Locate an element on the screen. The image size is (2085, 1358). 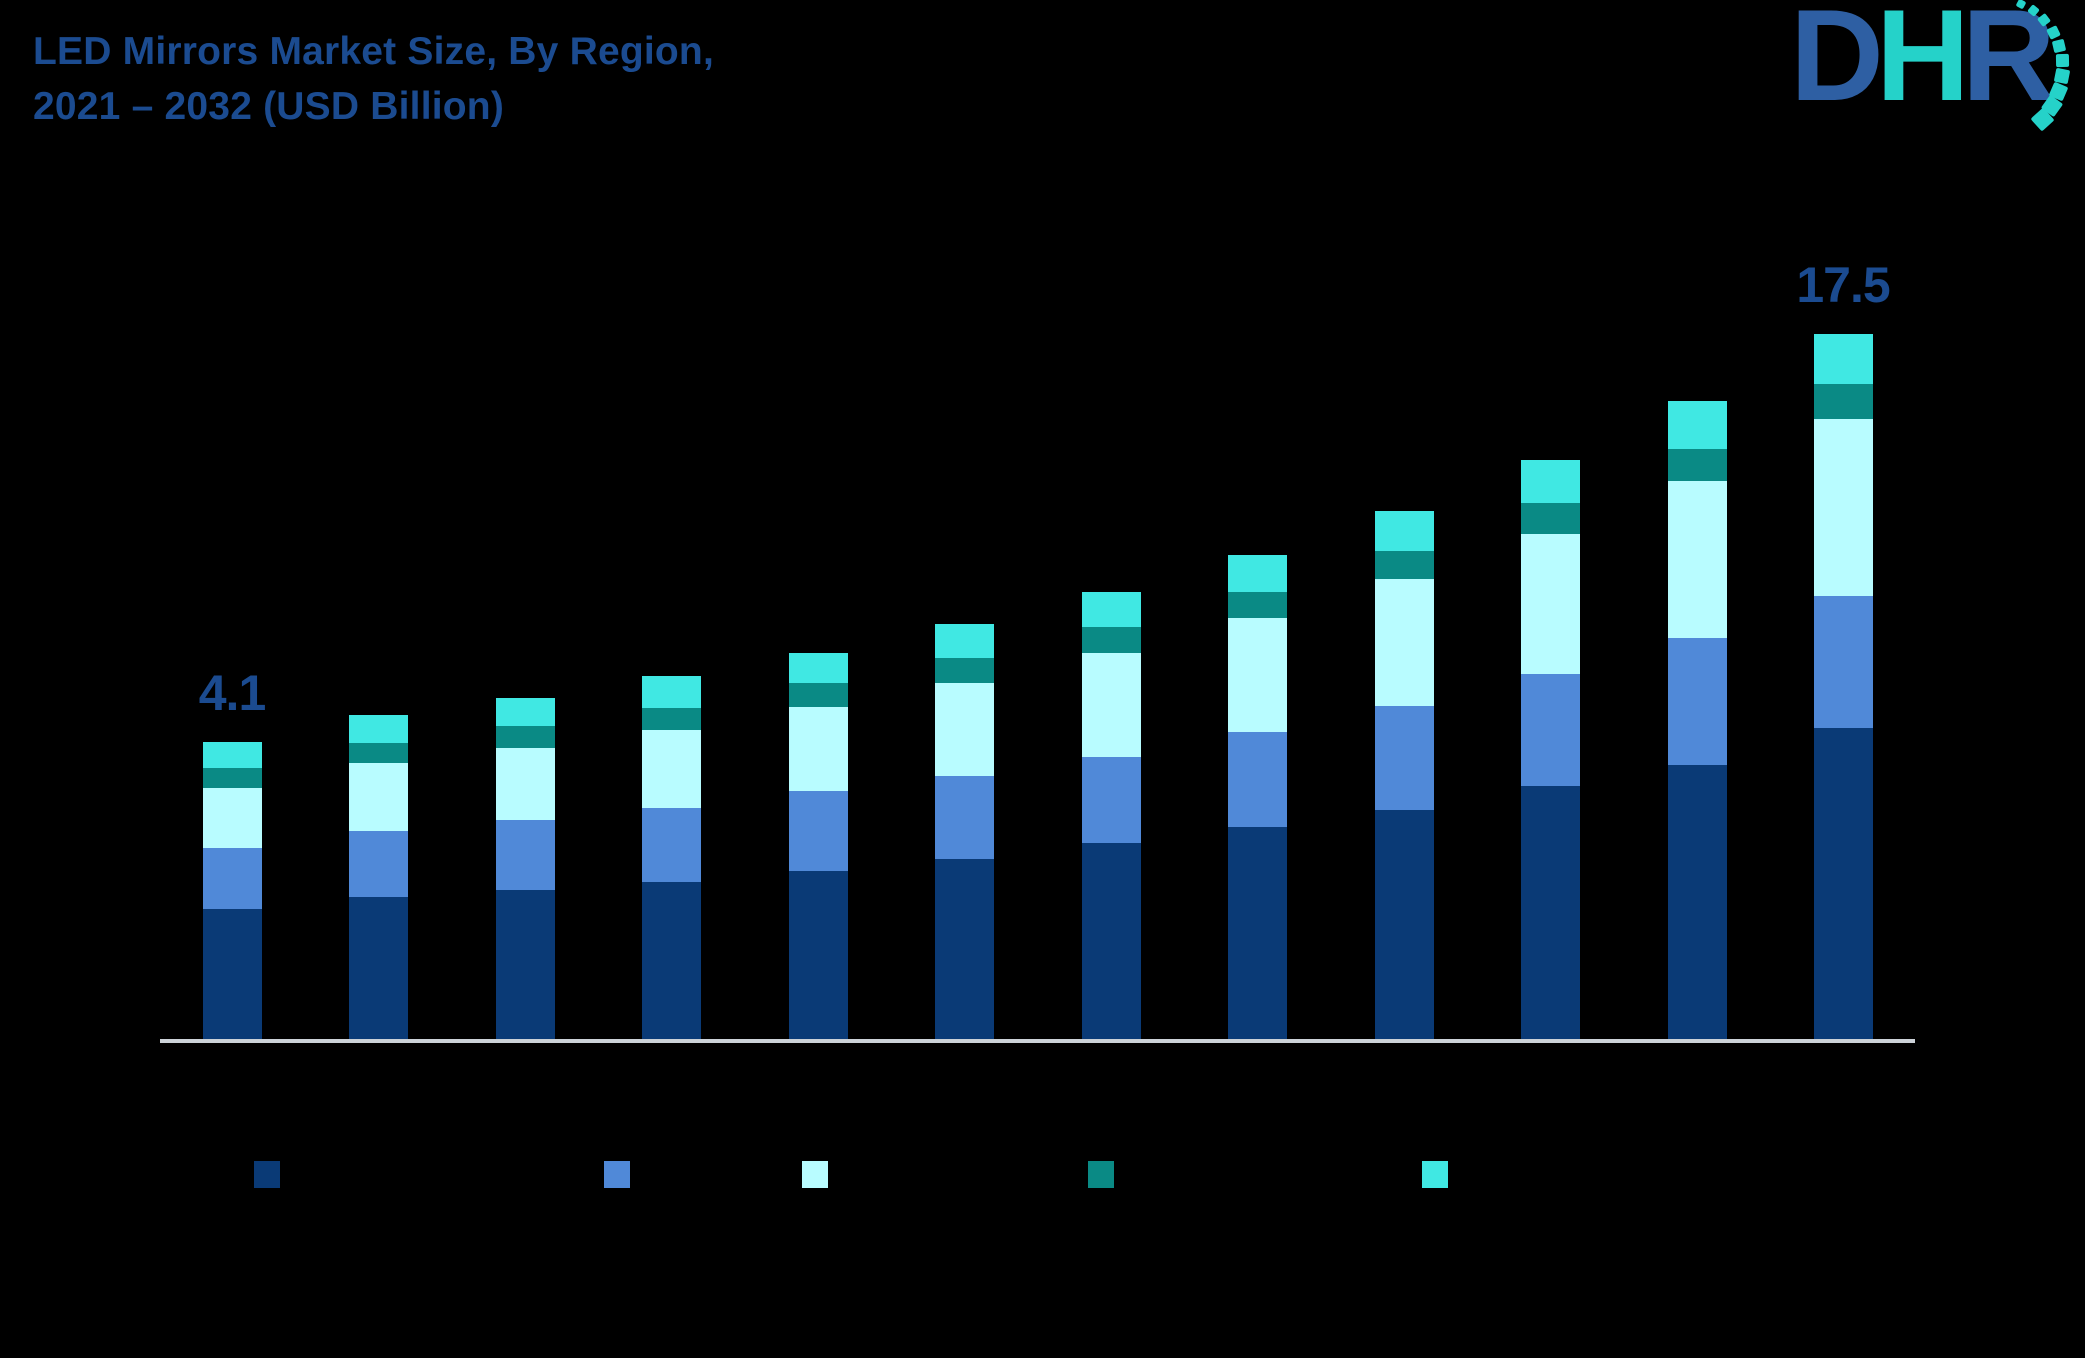
bar-2025 is located at coordinates (818, 846).